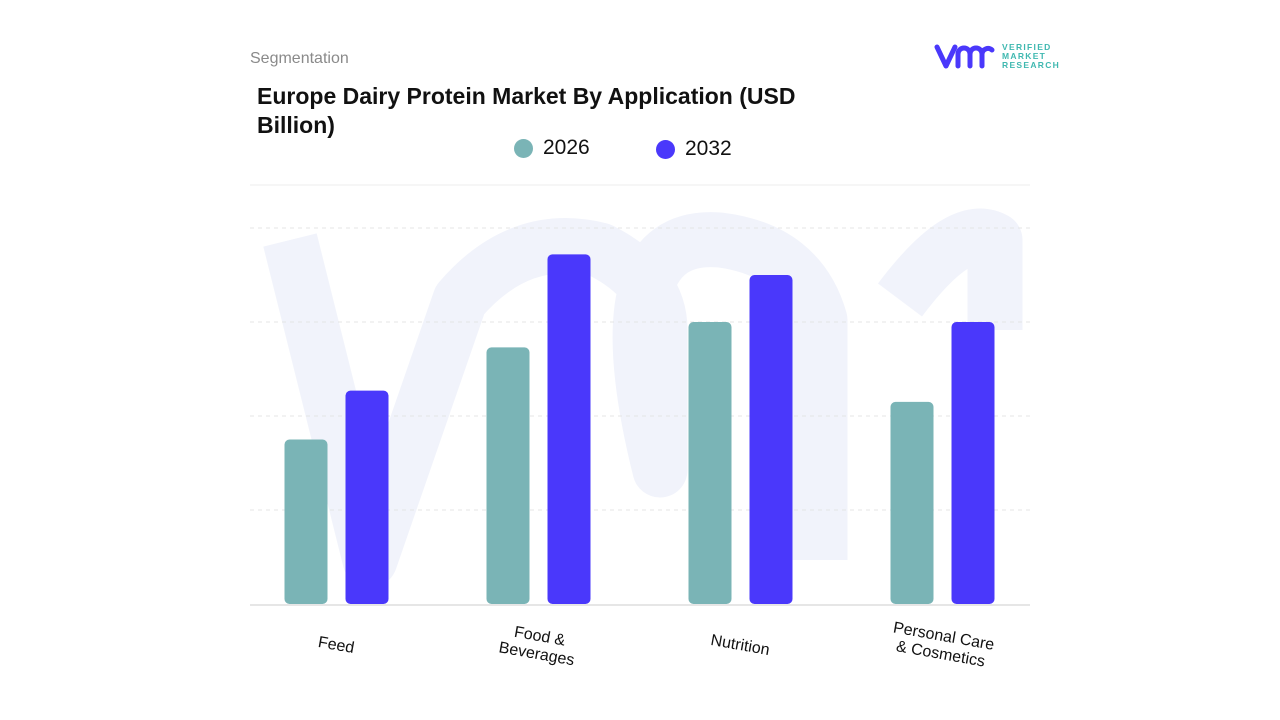  Describe the element at coordinates (997, 56) in the screenshot. I see `brand-logo: VERIFIED MARKET RESEARCH` at that location.